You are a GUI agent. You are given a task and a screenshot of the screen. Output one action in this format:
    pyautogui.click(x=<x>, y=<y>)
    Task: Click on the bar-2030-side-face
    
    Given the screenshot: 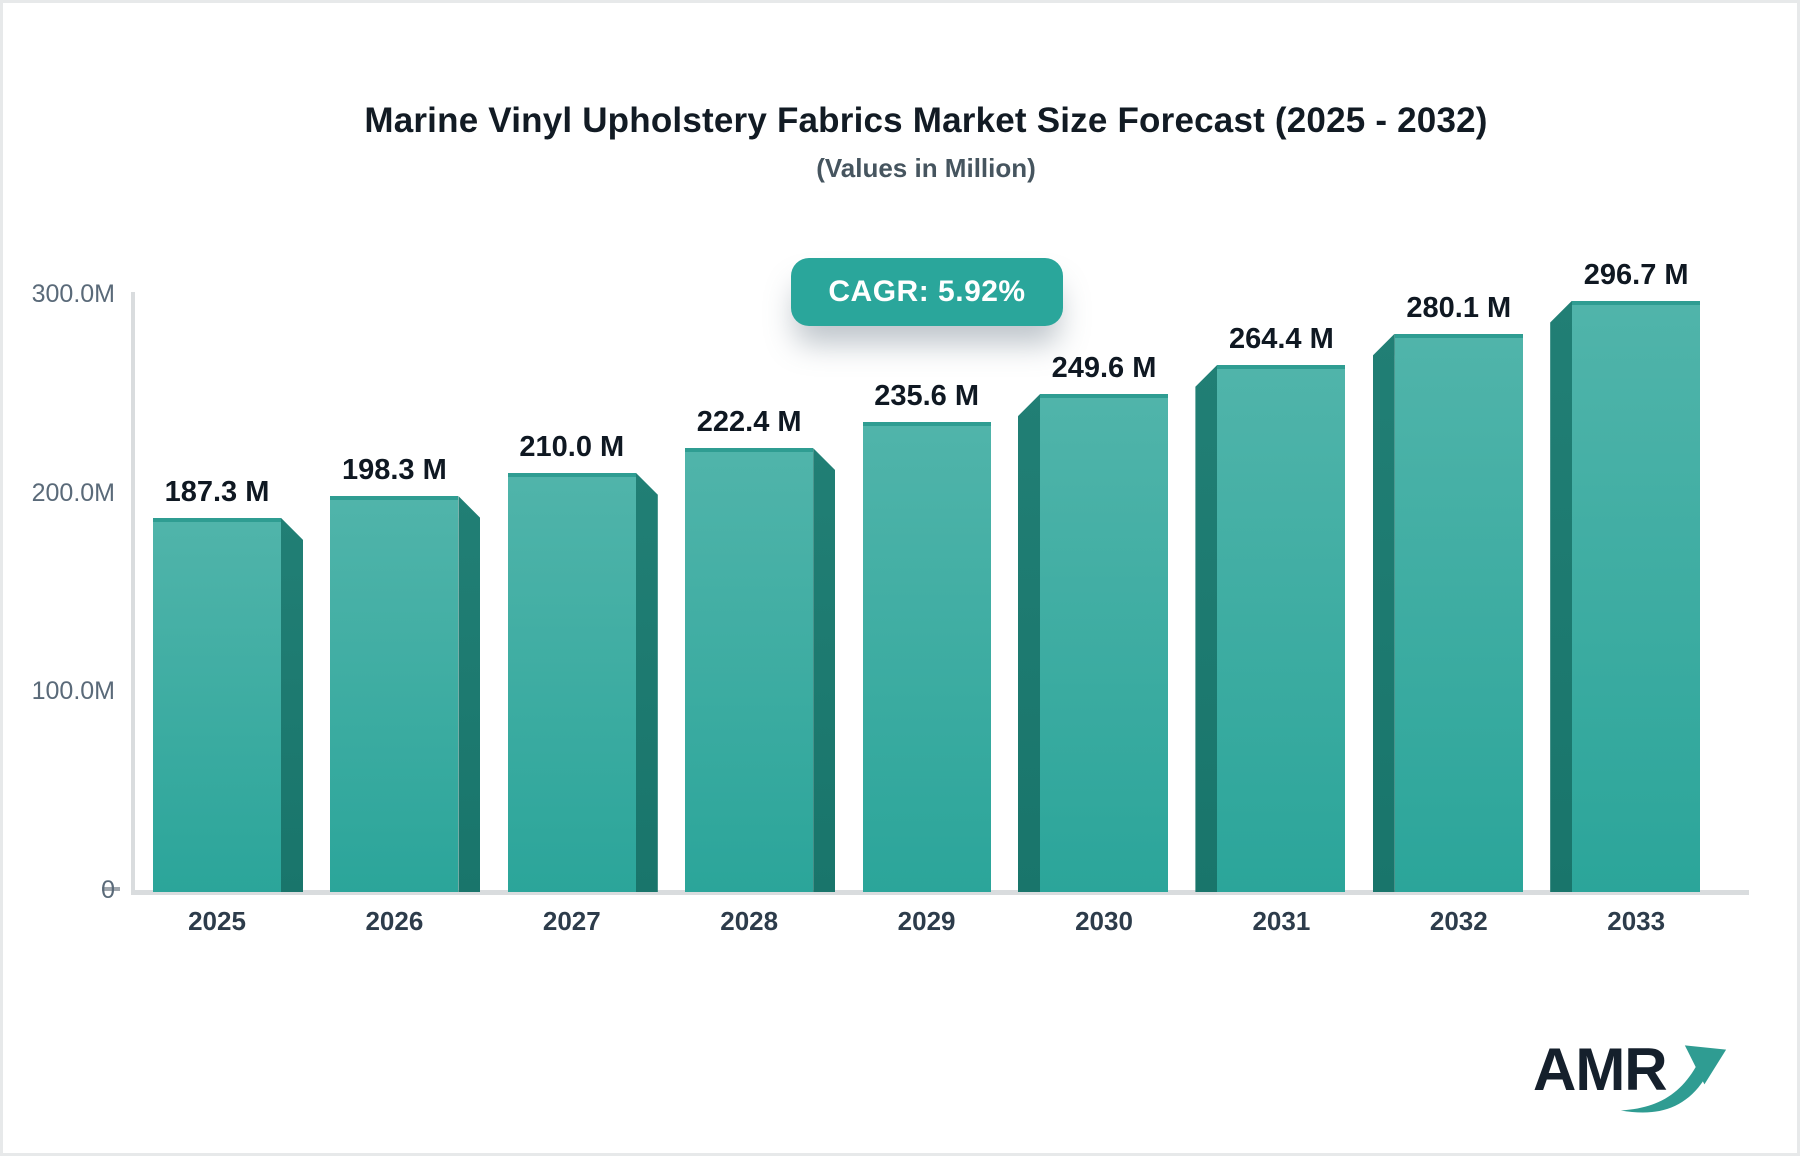 What is the action you would take?
    pyautogui.click(x=1029, y=643)
    